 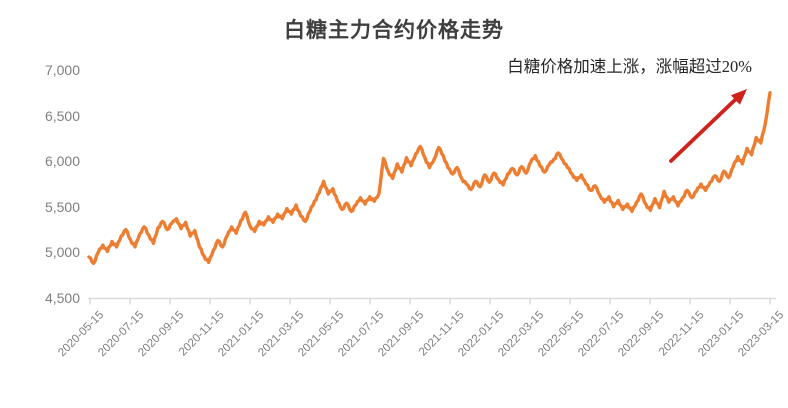 What do you see at coordinates (394, 30) in the screenshot?
I see `chart-title: 白糖主力合约价格走势` at bounding box center [394, 30].